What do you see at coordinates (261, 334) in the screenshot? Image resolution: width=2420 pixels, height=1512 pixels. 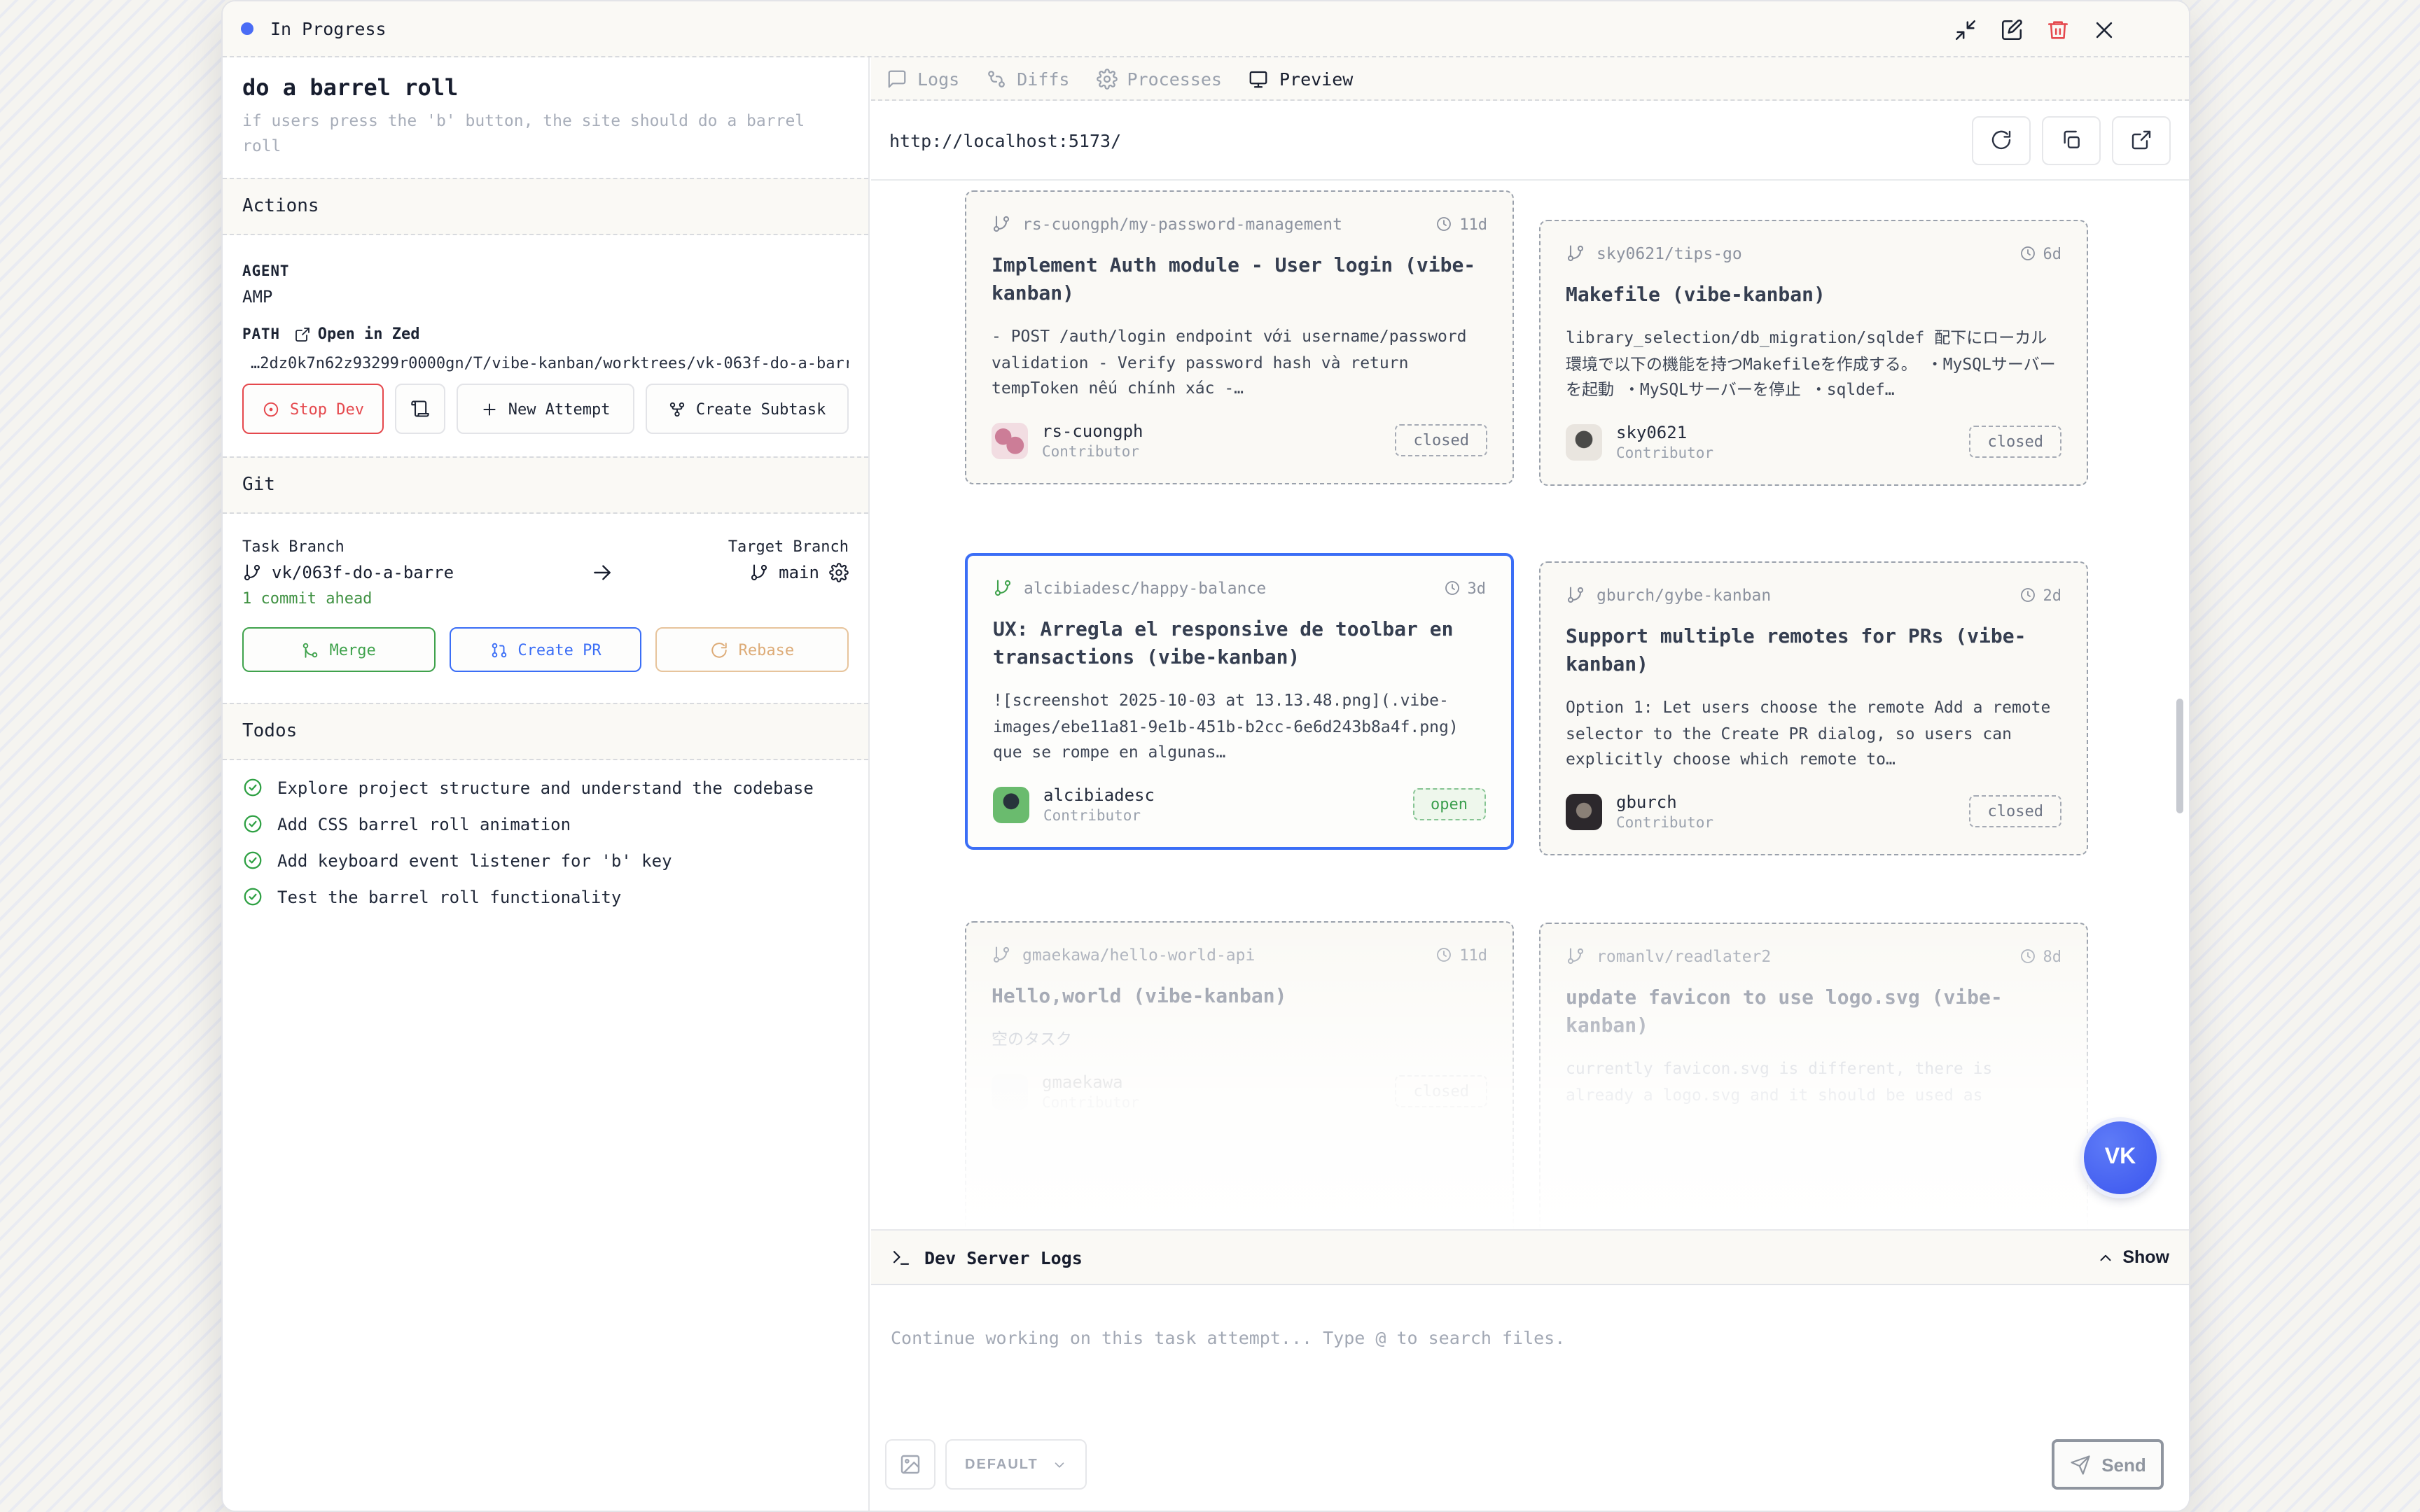 I see `path-label: PATH` at bounding box center [261, 334].